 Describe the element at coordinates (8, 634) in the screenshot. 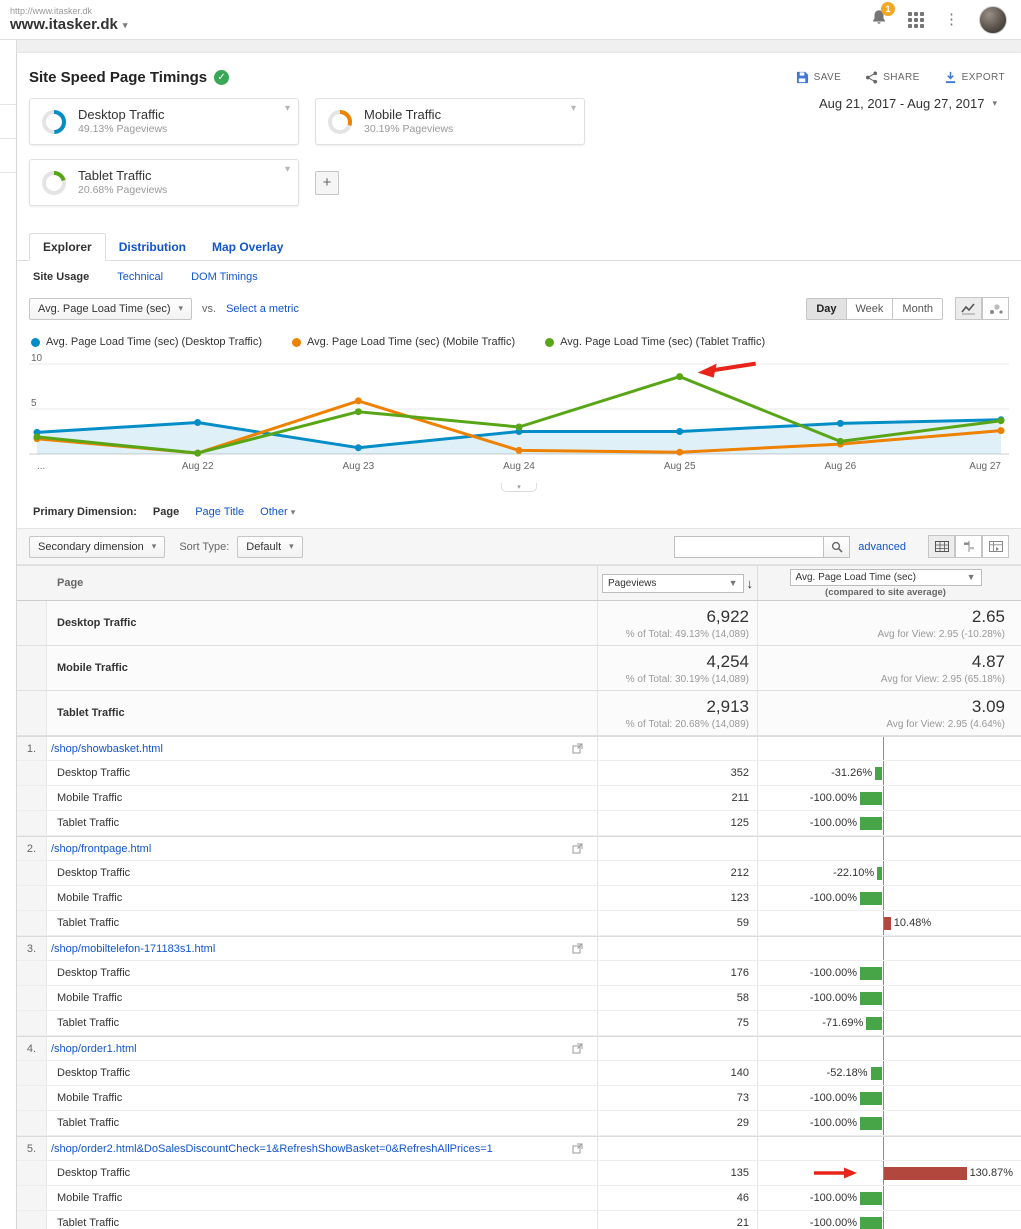

I see `left-nav-rail` at that location.